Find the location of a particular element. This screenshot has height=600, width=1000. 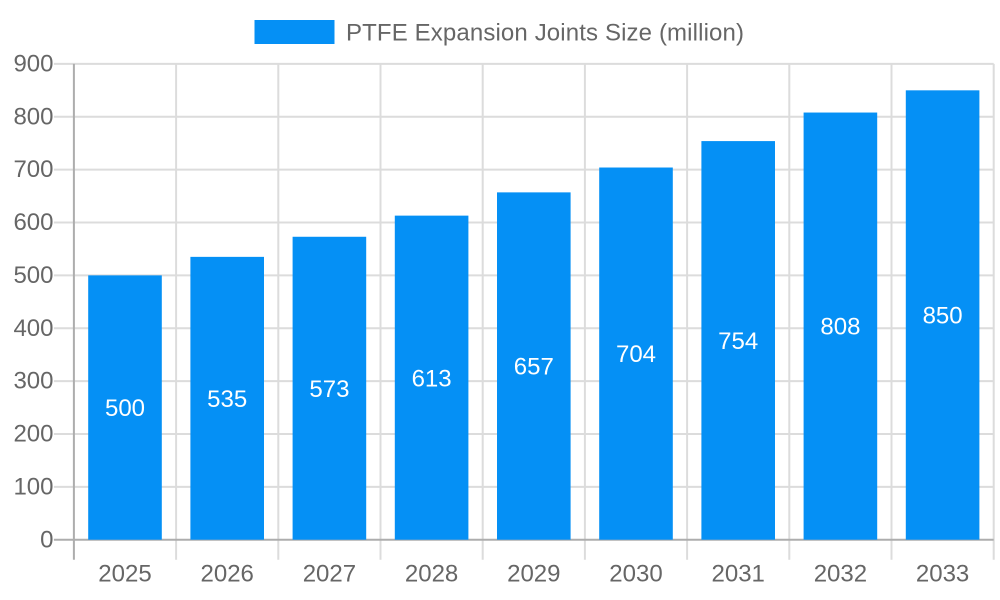

svg-text: 100 is located at coordinates (33, 486).